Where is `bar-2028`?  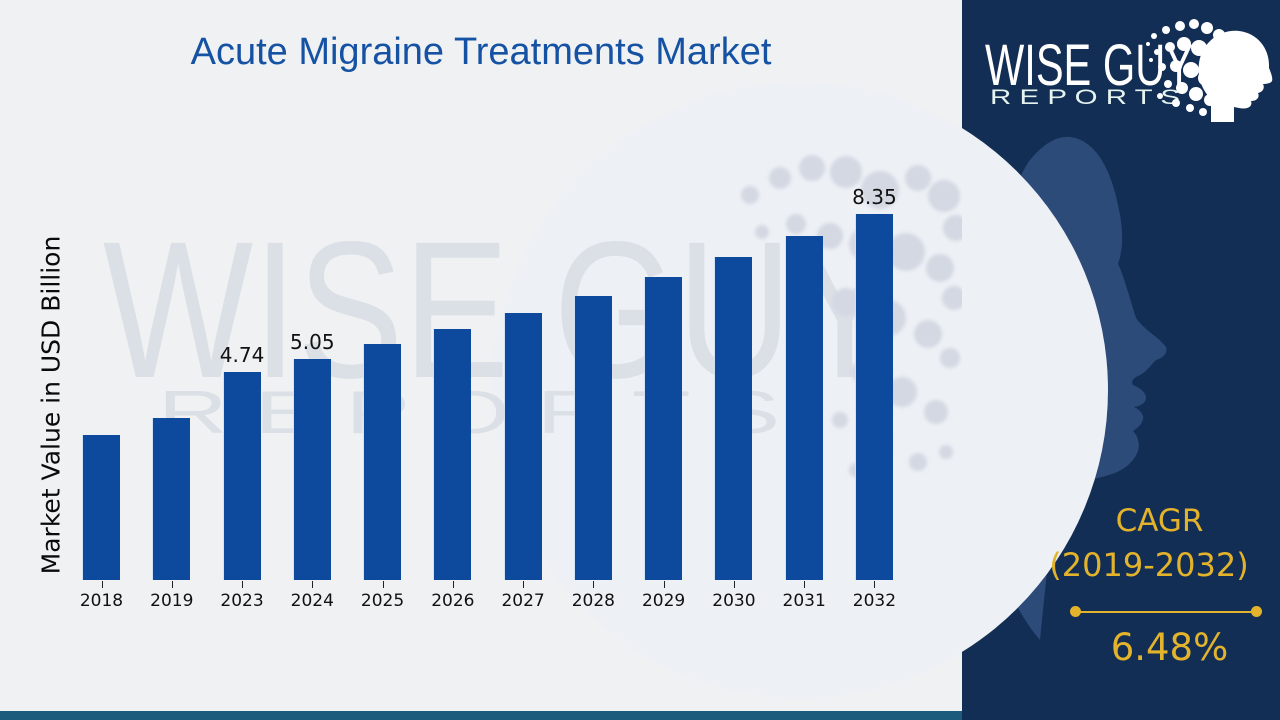 bar-2028 is located at coordinates (593, 438).